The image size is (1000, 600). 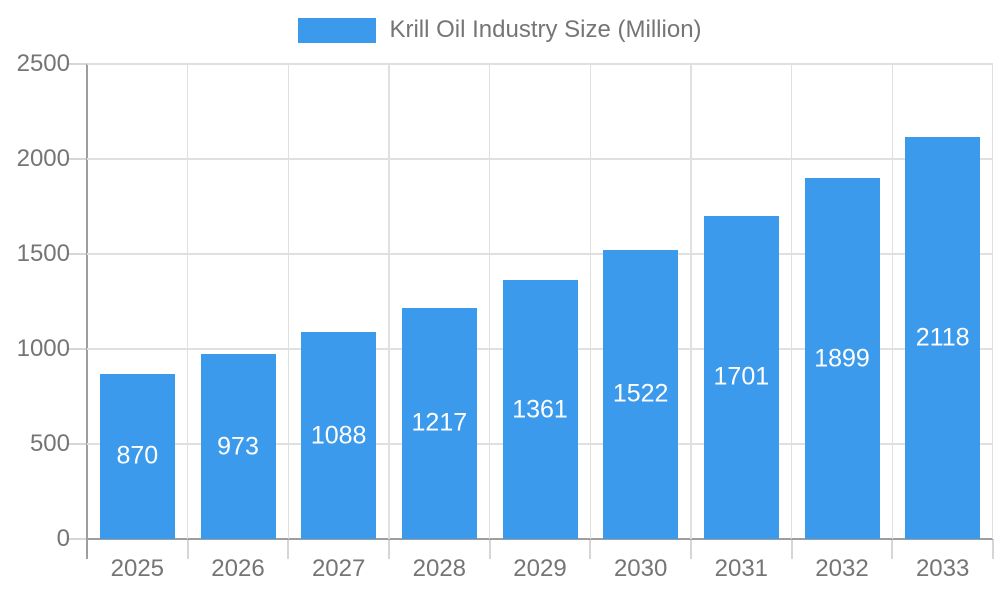 I want to click on y-axis-label-2500: 2500, so click(x=43, y=63).